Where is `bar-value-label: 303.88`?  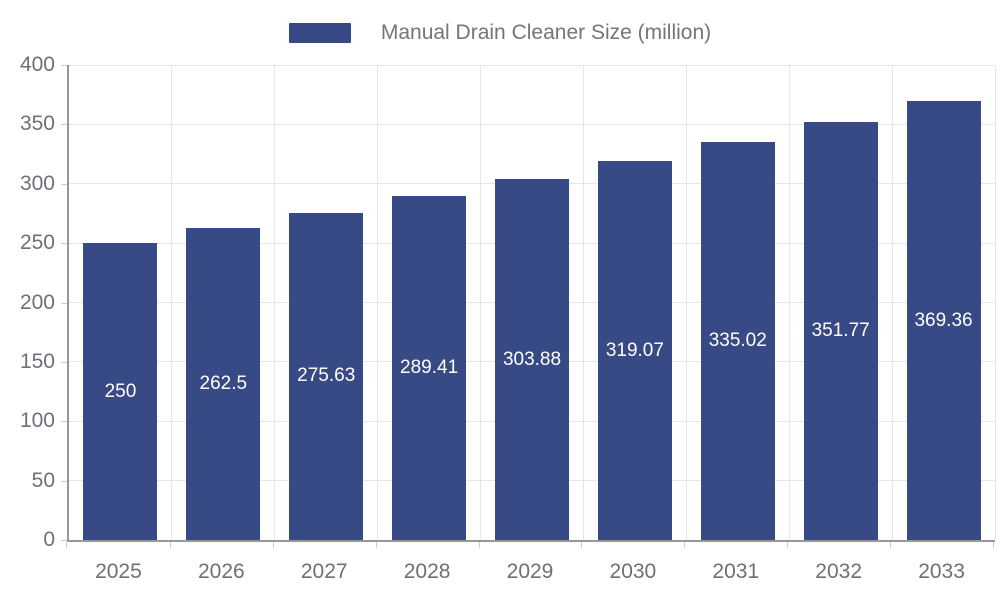
bar-value-label: 303.88 is located at coordinates (532, 359).